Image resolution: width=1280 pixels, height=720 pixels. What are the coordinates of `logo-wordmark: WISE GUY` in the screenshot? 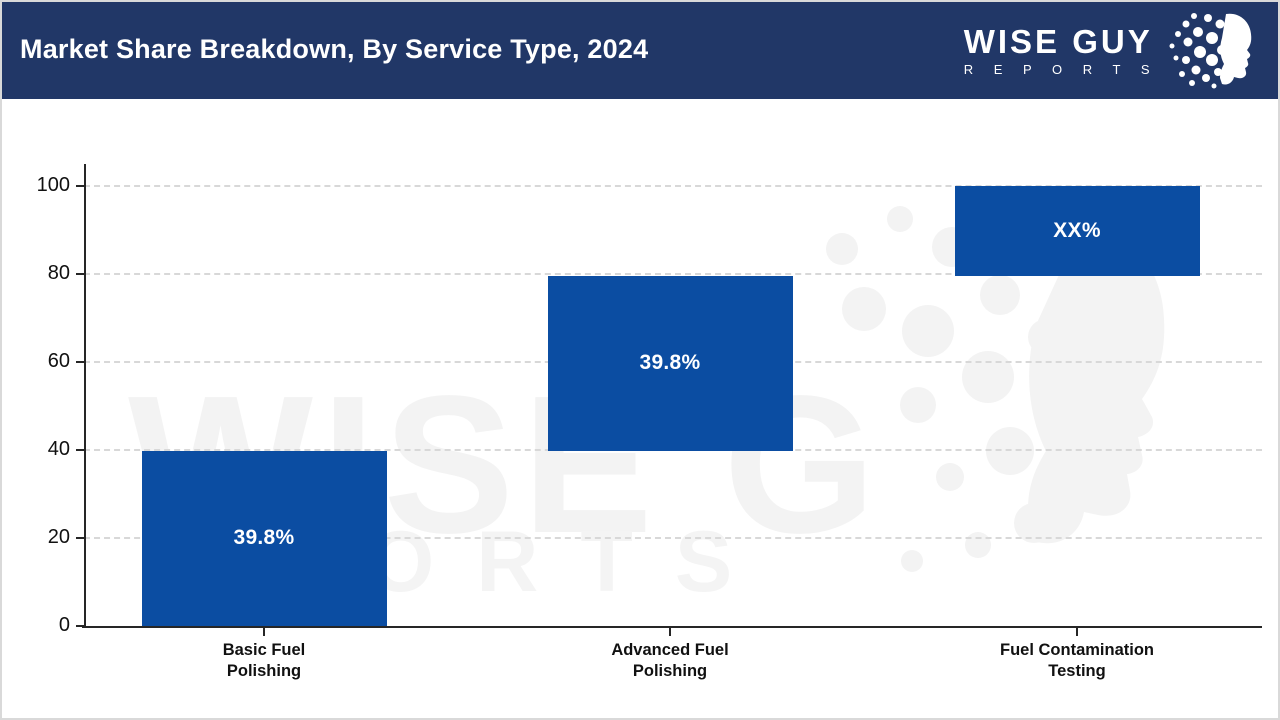 It's located at (1058, 41).